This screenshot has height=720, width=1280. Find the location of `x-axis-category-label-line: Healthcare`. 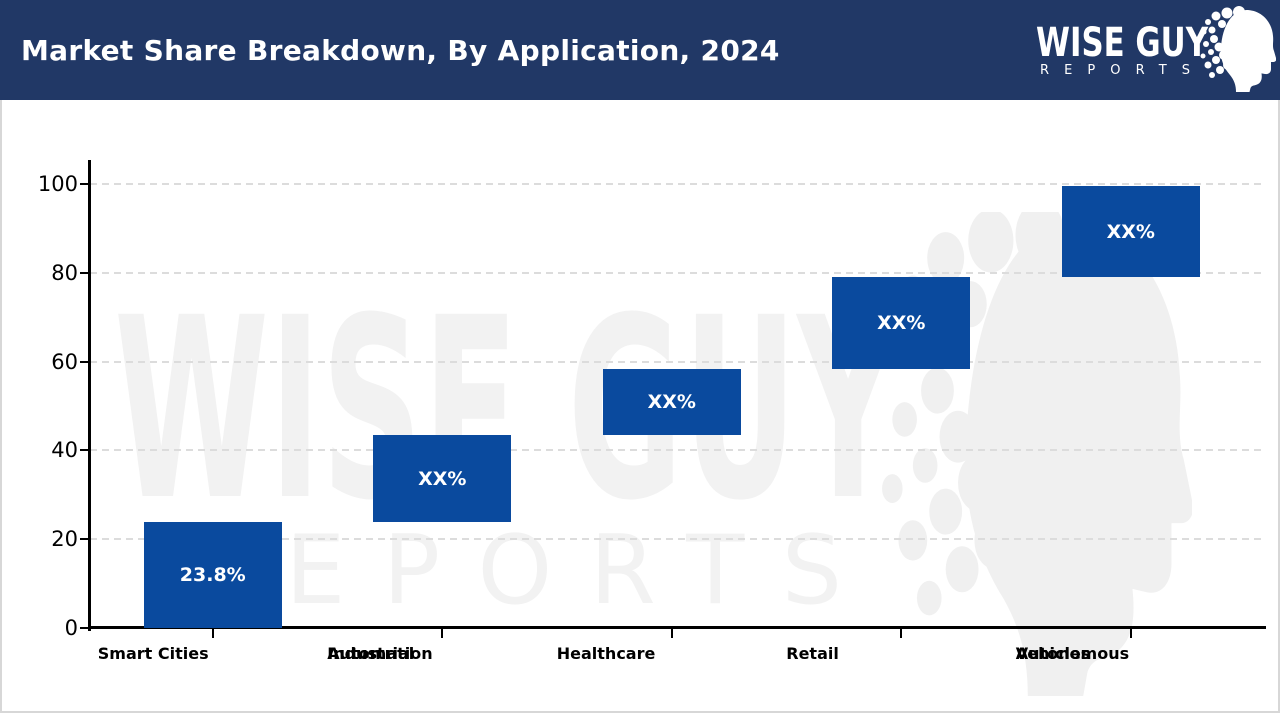

x-axis-category-label-line: Healthcare is located at coordinates (606, 653).